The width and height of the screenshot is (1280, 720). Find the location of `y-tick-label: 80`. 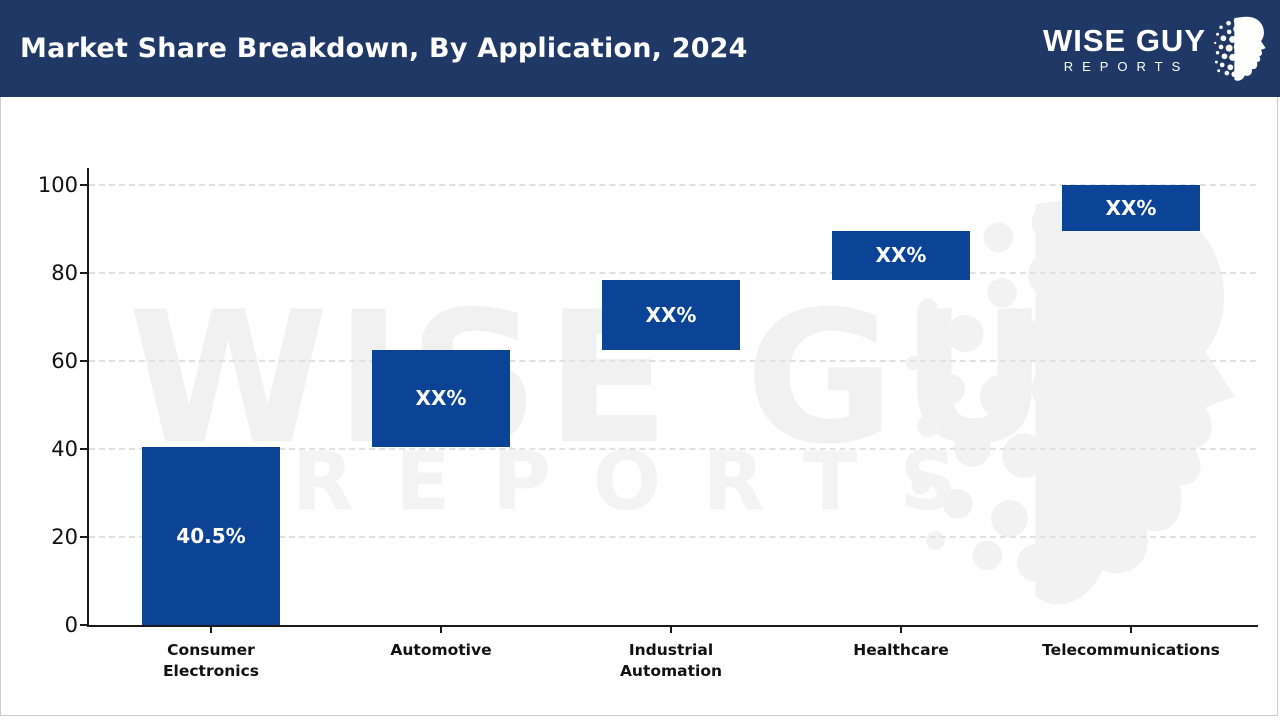

y-tick-label: 80 is located at coordinates (64, 273).